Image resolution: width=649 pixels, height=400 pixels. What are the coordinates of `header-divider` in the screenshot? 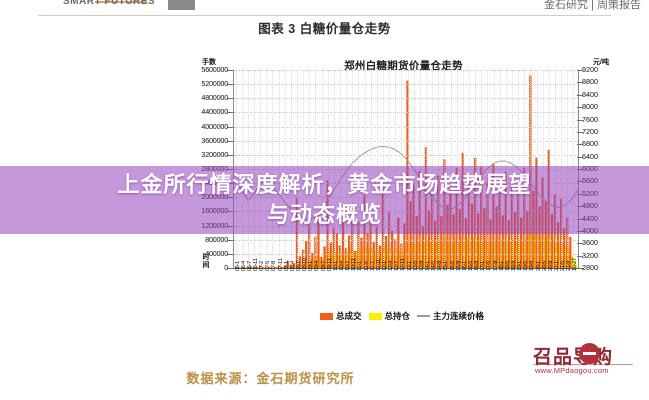 It's located at (324, 15).